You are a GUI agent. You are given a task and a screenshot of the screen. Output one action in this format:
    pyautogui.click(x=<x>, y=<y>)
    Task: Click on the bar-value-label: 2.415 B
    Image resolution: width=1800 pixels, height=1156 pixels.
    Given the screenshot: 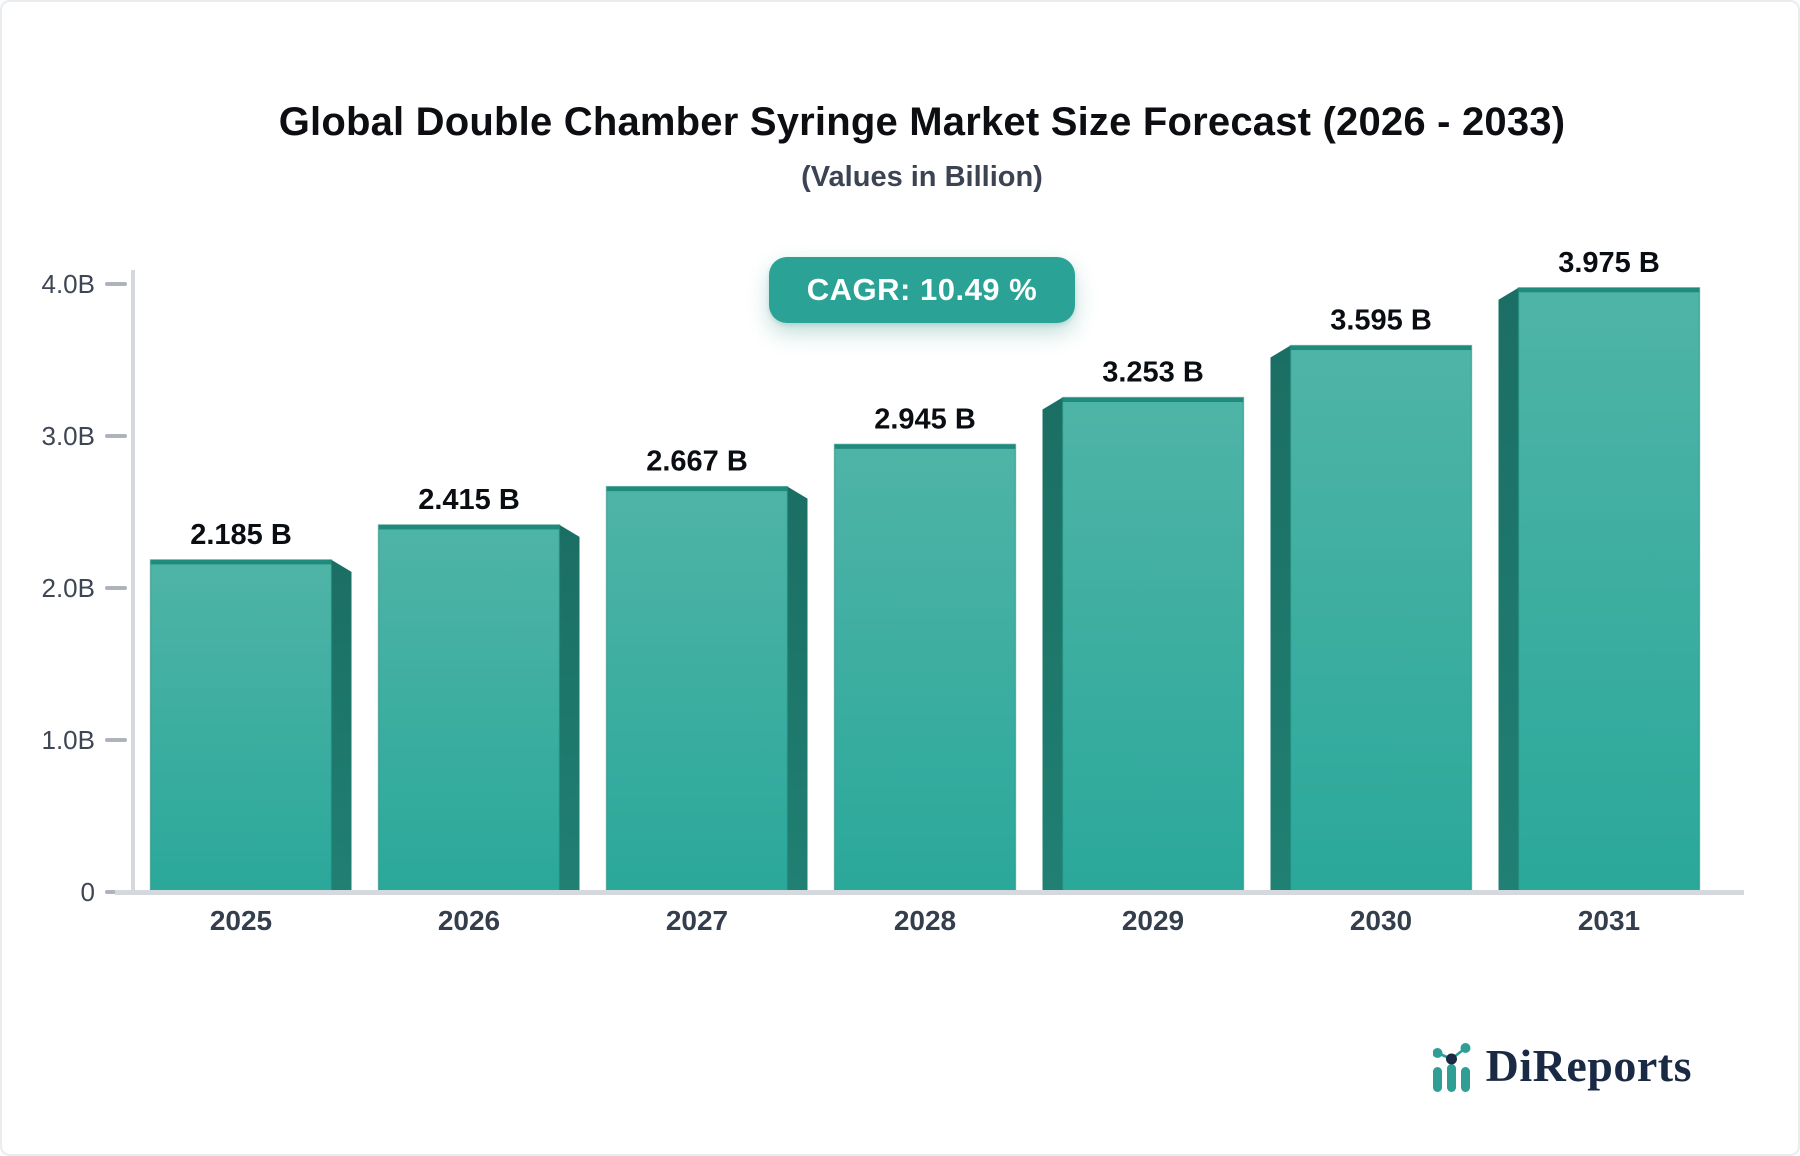 What is the action you would take?
    pyautogui.click(x=469, y=500)
    